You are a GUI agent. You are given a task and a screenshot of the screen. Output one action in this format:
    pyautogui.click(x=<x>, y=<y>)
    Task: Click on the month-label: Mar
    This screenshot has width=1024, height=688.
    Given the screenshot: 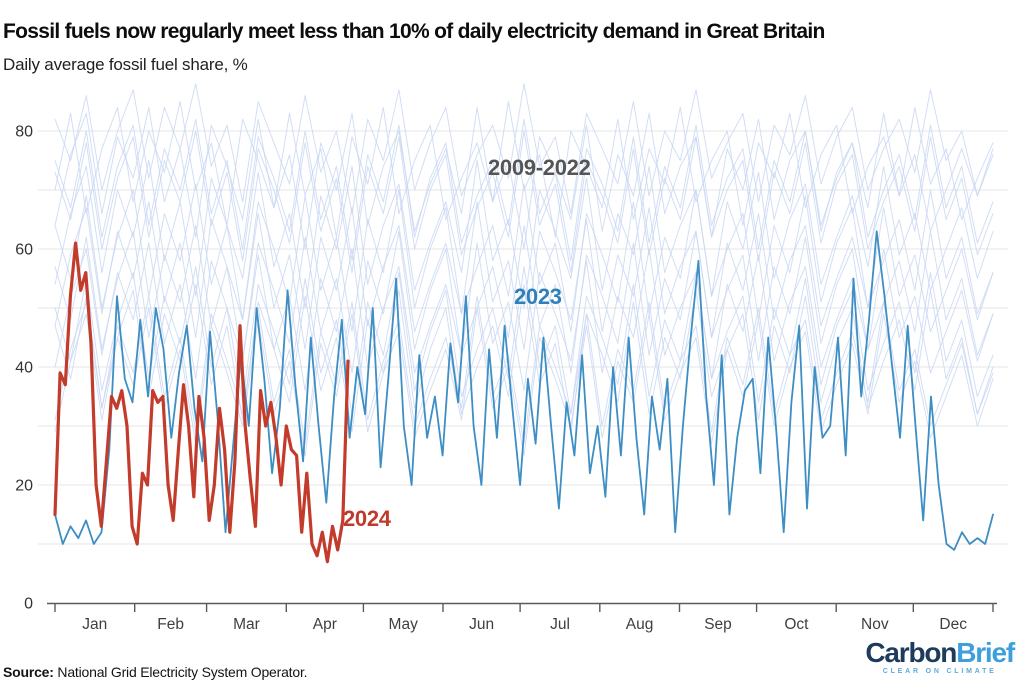 What is the action you would take?
    pyautogui.click(x=246, y=624)
    